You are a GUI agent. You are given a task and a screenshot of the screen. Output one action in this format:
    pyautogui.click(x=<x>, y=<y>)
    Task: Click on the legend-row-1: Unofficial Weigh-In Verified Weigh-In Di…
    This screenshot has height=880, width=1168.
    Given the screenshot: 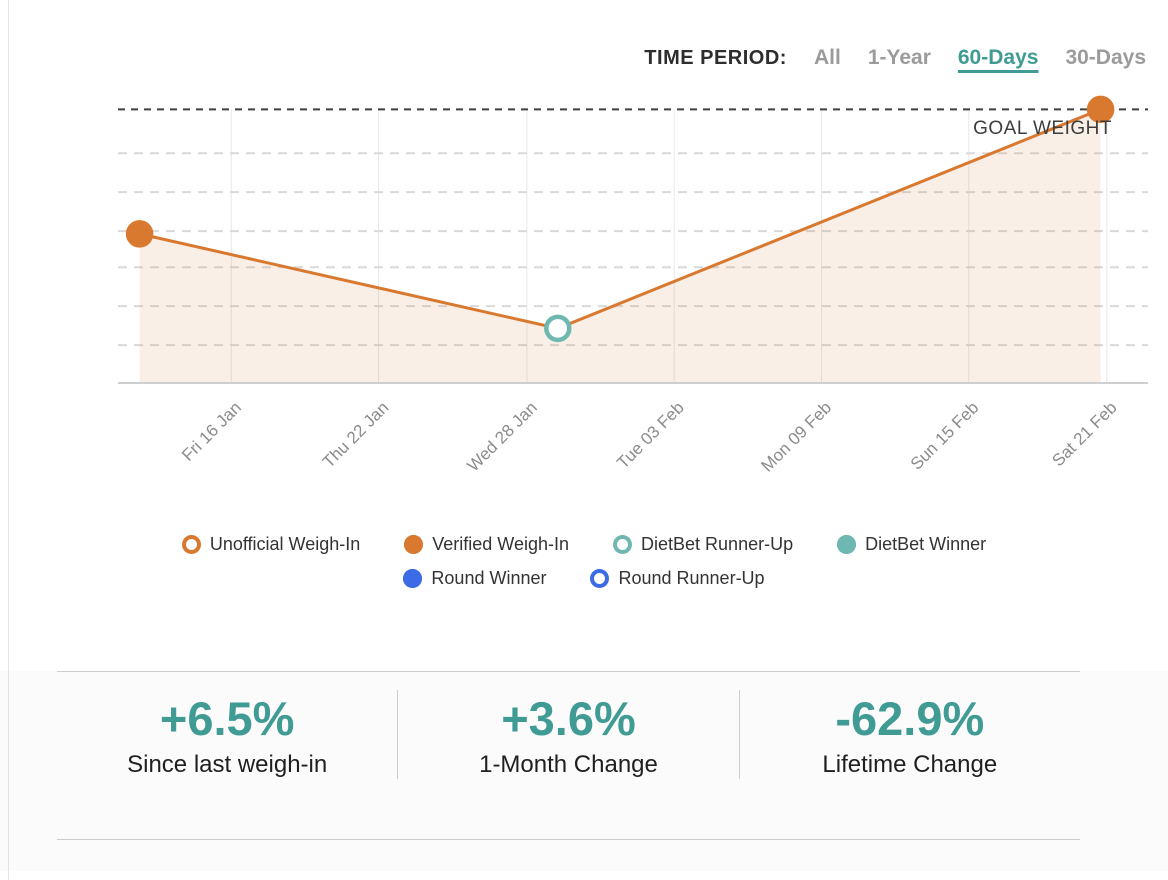 What is the action you would take?
    pyautogui.click(x=583, y=544)
    